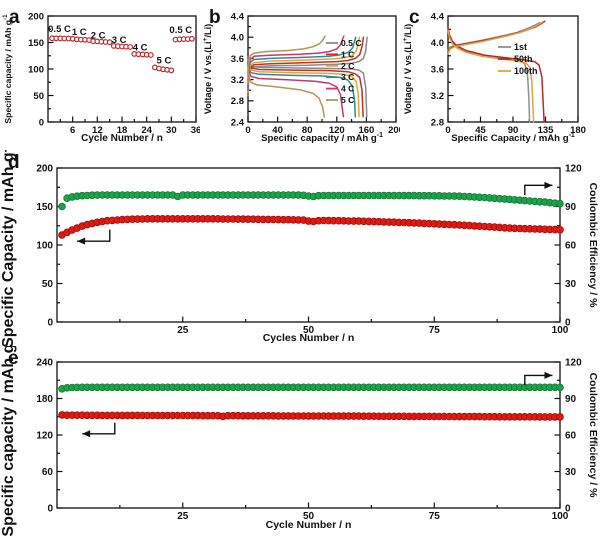 This screenshot has width=600, height=544. I want to click on x-axis-title: Specific Capacity / mAh g-1, so click(513, 138).